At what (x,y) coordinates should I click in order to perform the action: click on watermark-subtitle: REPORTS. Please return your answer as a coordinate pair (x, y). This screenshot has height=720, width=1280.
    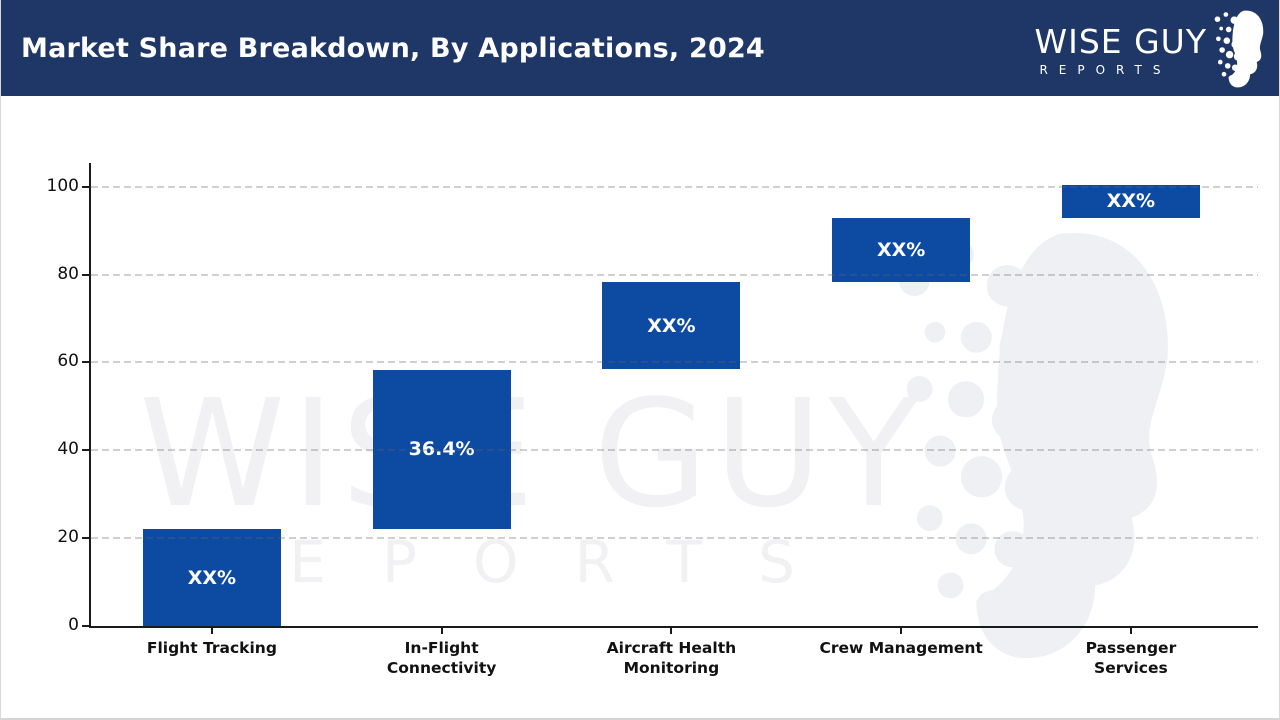
    Looking at the image, I should click on (522, 562).